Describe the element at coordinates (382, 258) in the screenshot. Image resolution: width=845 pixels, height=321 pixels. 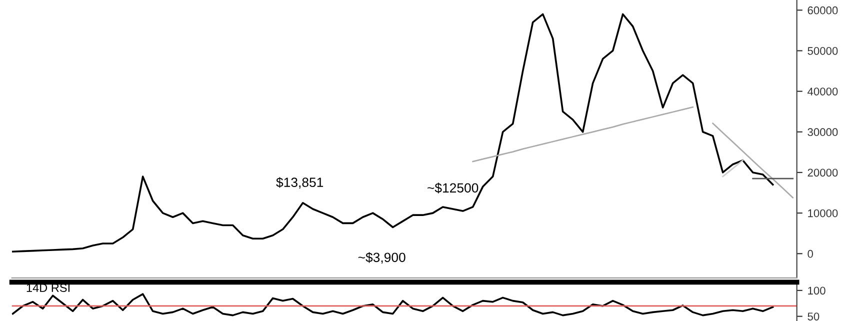
I see `annotation: ~$3,900` at that location.